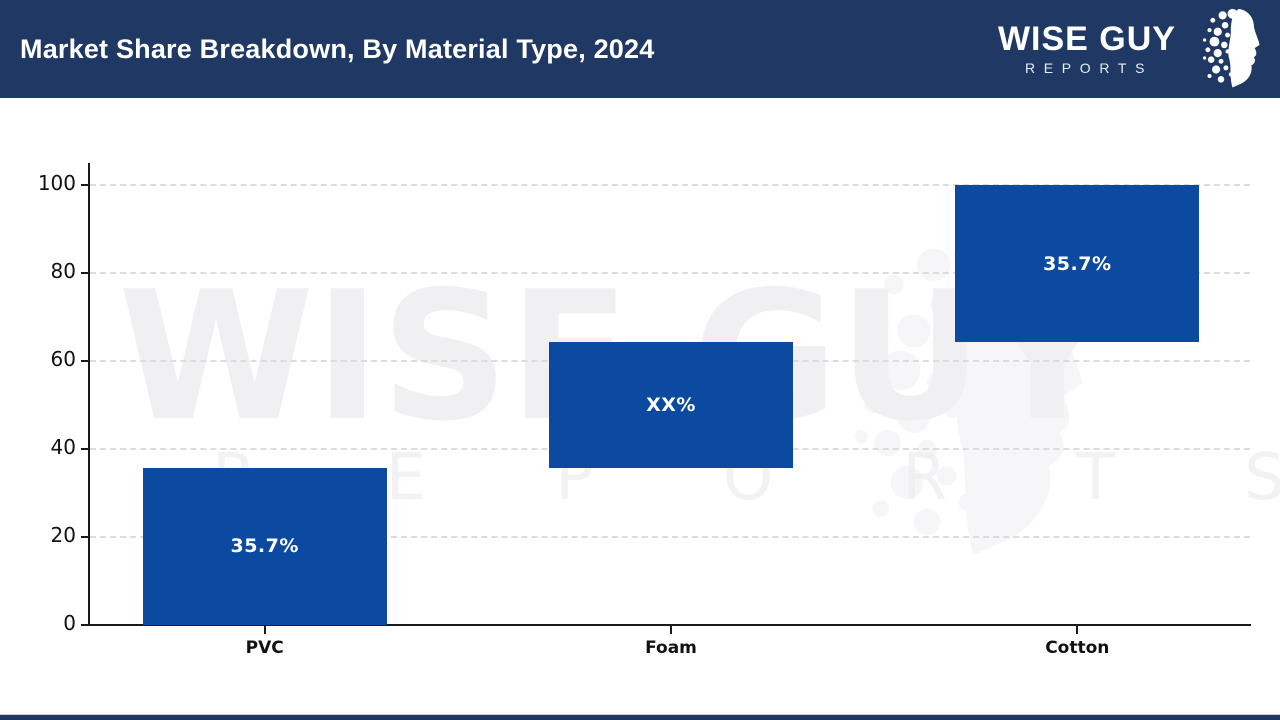 The image size is (1280, 720). What do you see at coordinates (1086, 39) in the screenshot?
I see `logo-wordmark: WISE GUY` at bounding box center [1086, 39].